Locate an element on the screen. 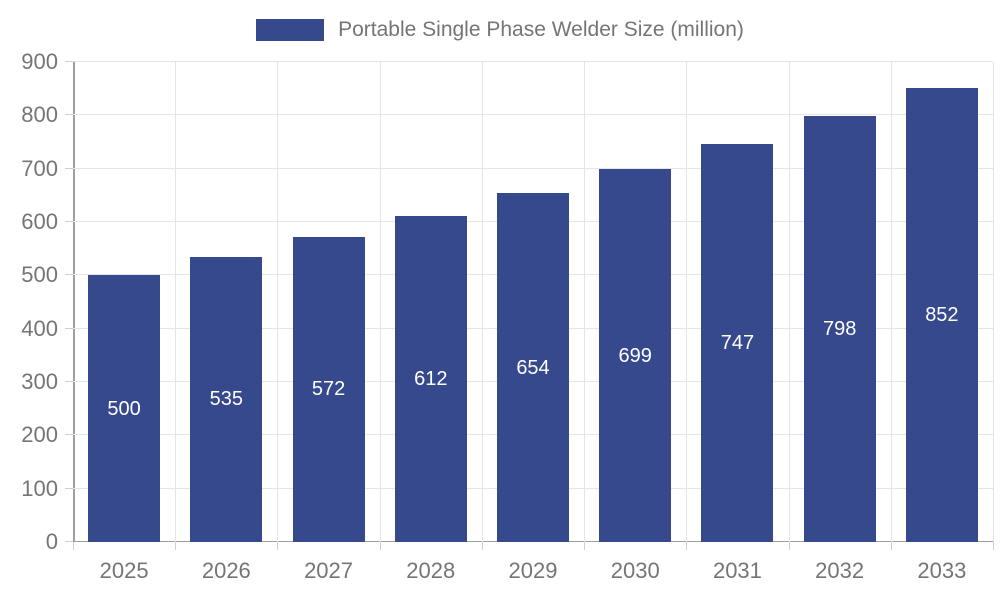 The height and width of the screenshot is (600, 1000). bar: 612 is located at coordinates (430, 378).